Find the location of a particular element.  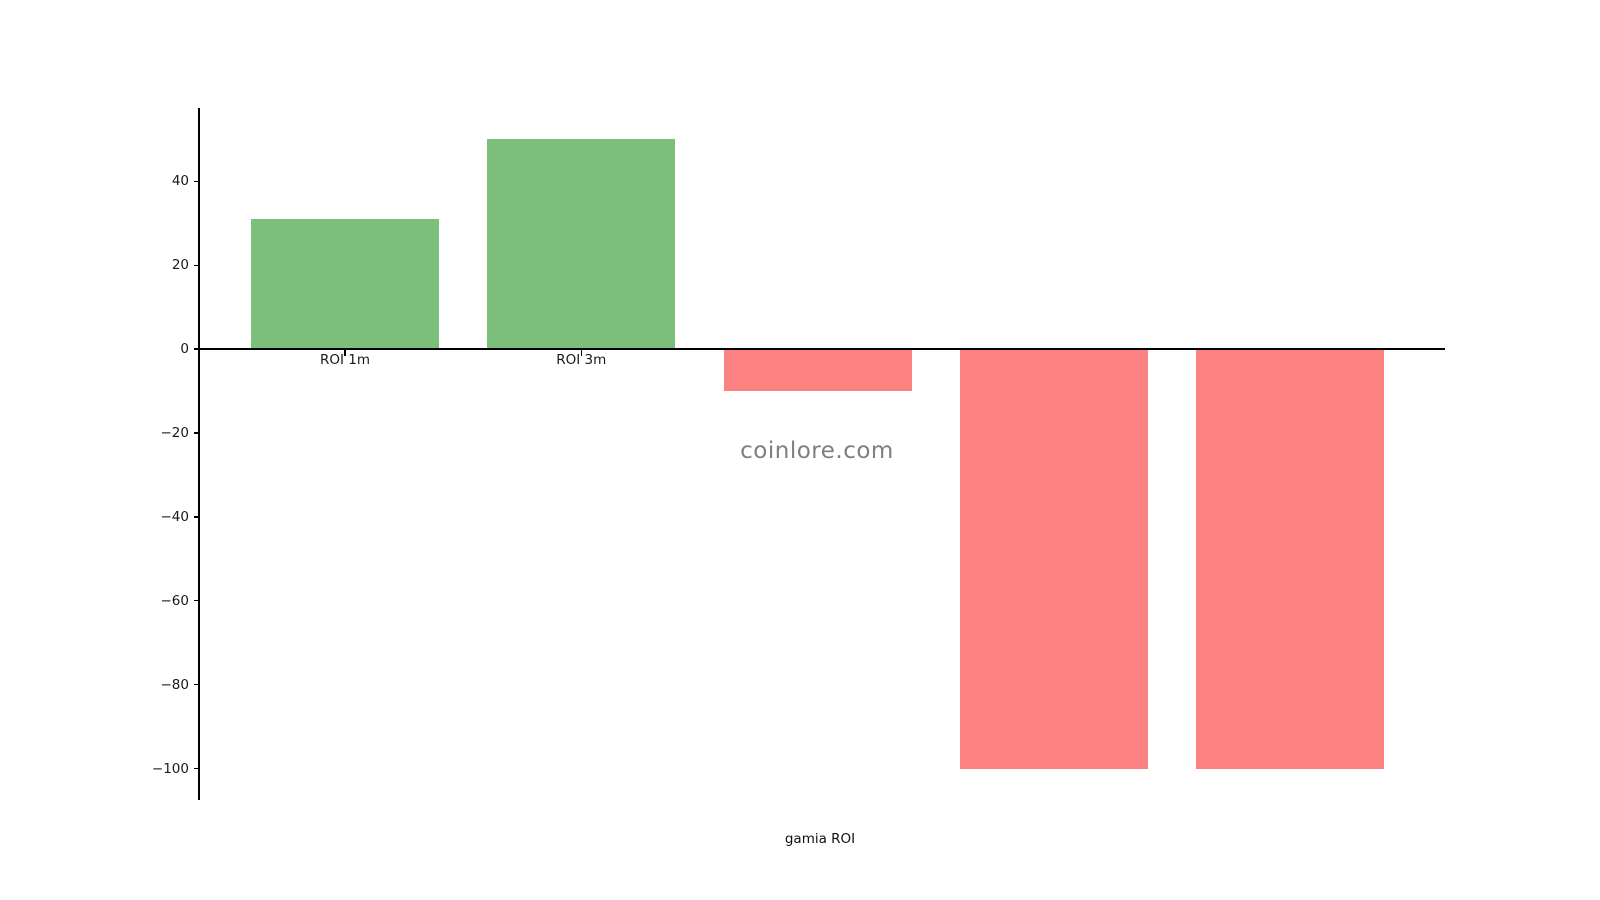

y-tick-label: −100 is located at coordinates (170, 768).